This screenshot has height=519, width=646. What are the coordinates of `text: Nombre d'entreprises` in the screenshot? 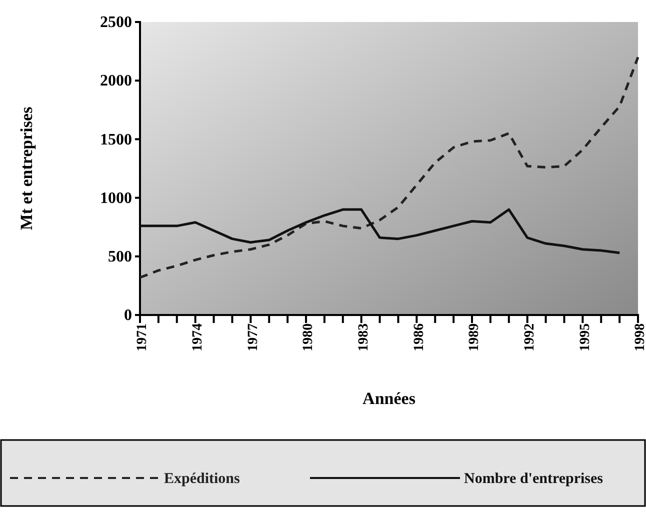 It's located at (534, 479).